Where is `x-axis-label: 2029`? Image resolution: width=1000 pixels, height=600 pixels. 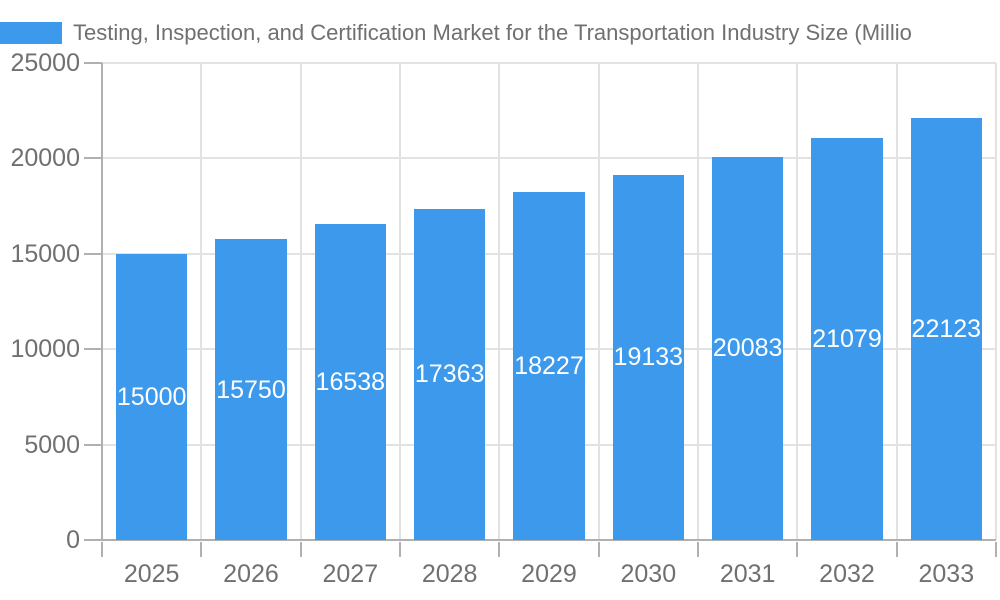 x-axis-label: 2029 is located at coordinates (549, 574).